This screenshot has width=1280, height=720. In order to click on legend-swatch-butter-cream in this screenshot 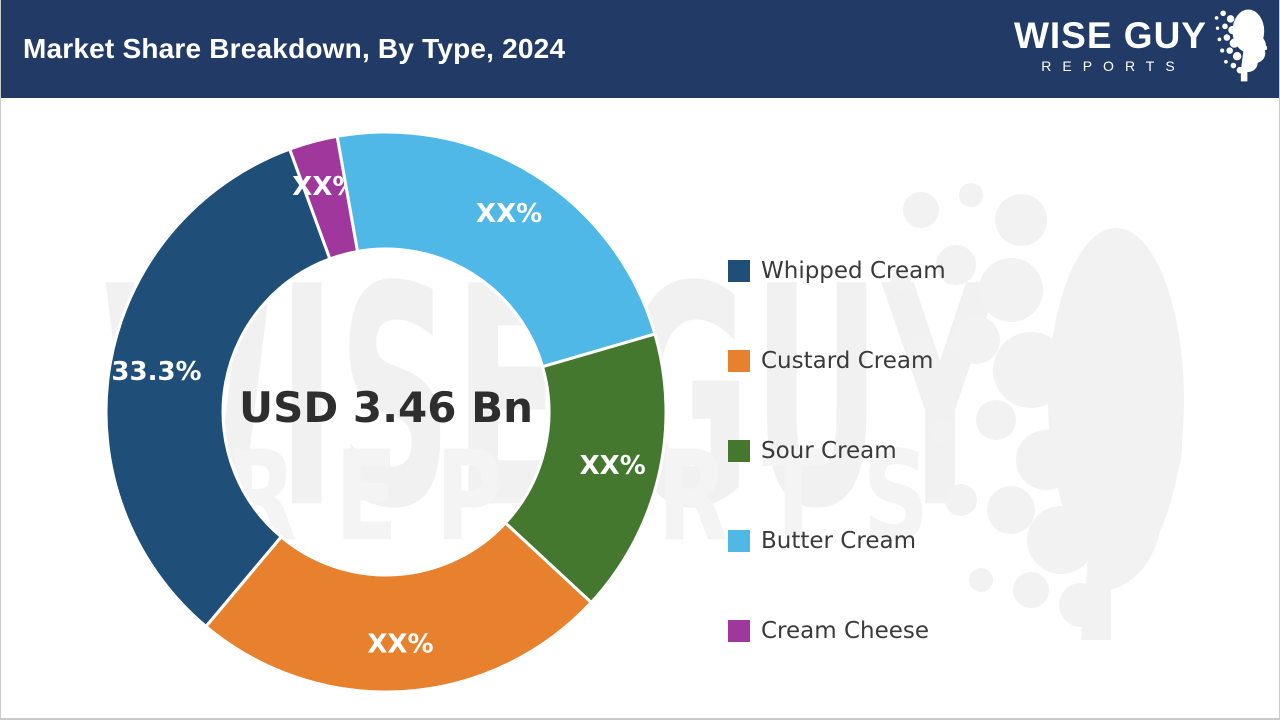, I will do `click(739, 541)`.